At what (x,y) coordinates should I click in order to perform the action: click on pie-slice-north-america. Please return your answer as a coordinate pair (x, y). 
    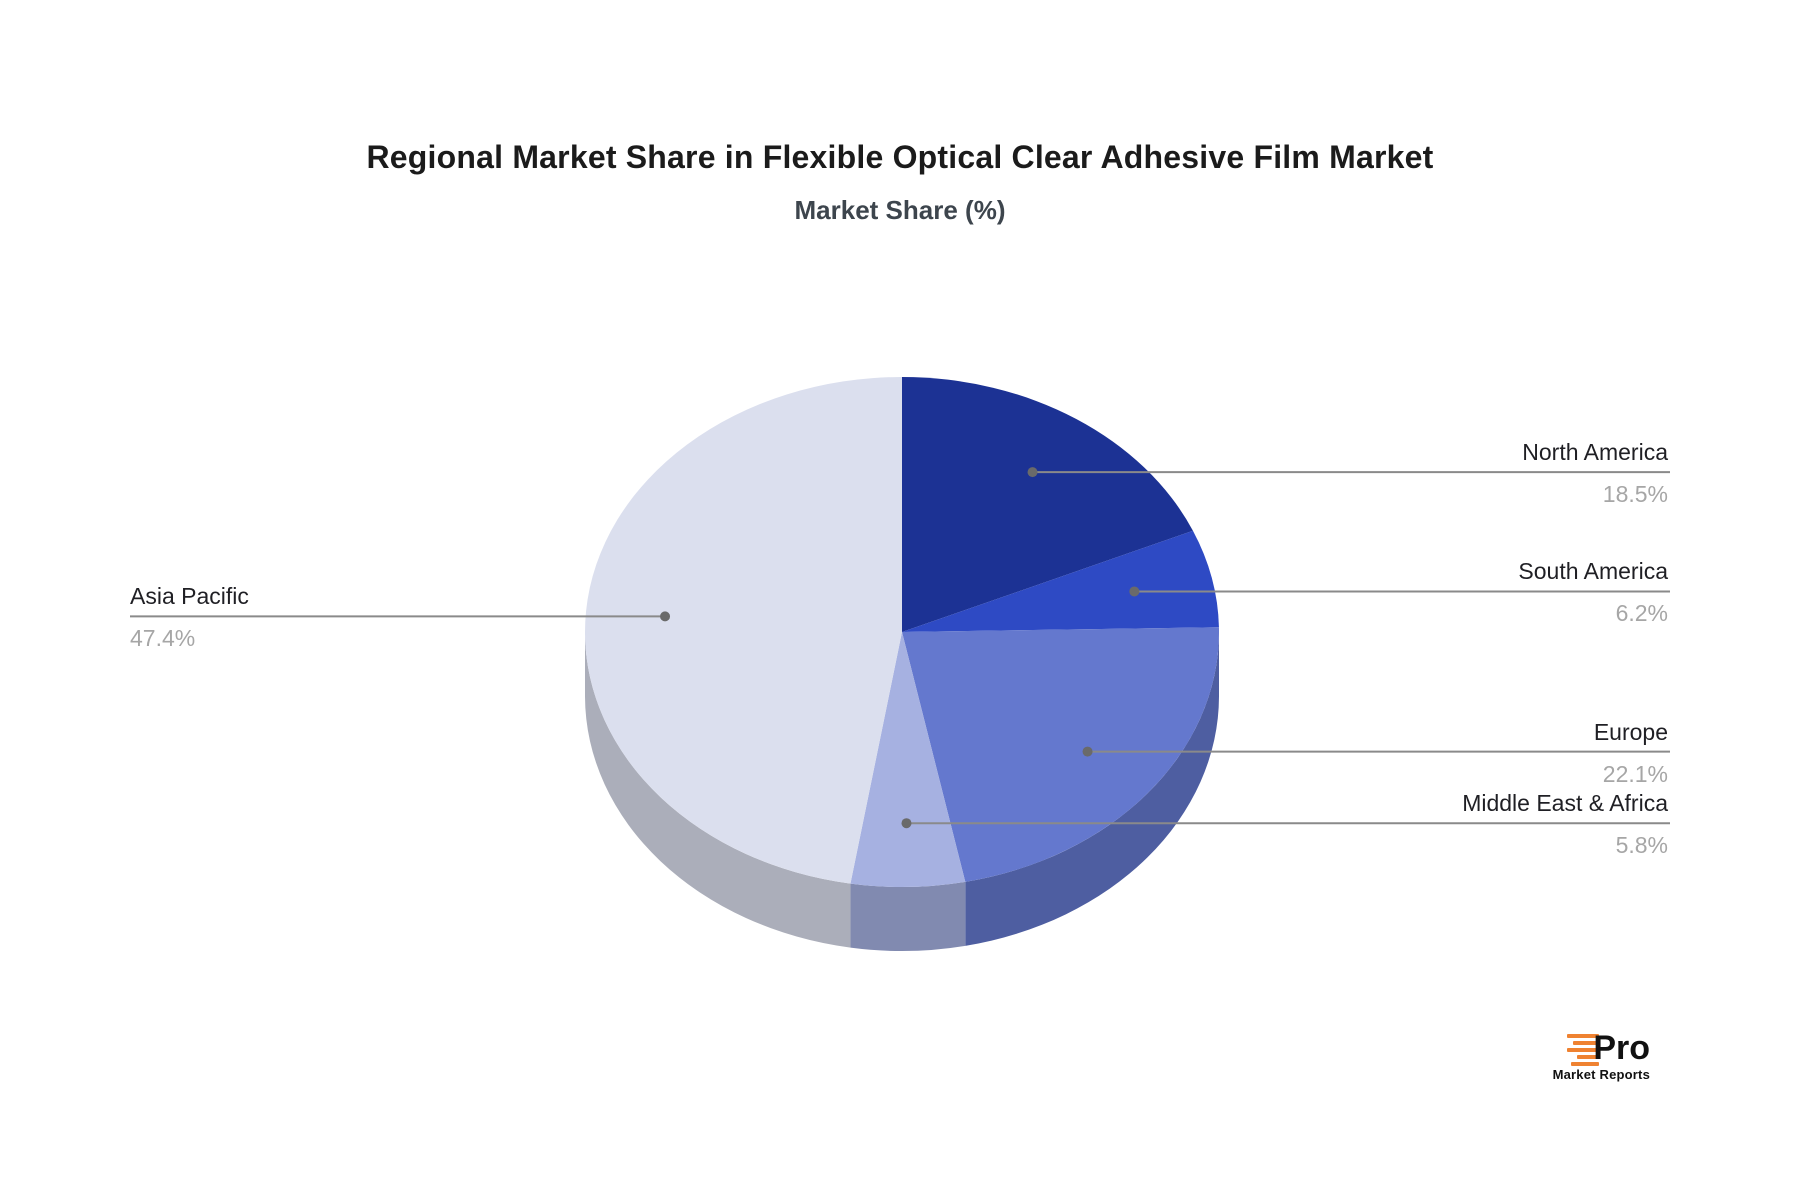
    Looking at the image, I should click on (1047, 504).